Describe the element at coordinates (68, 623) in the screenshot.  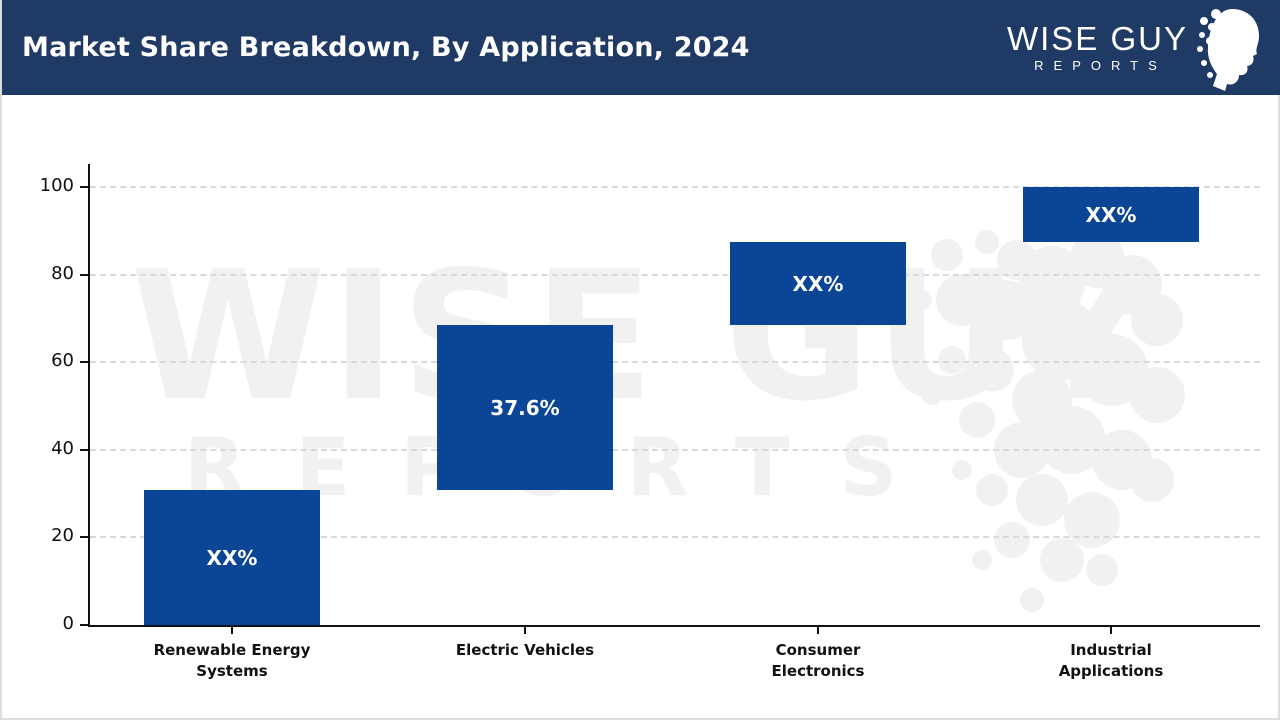
I see `y-tick-label-0: 0` at that location.